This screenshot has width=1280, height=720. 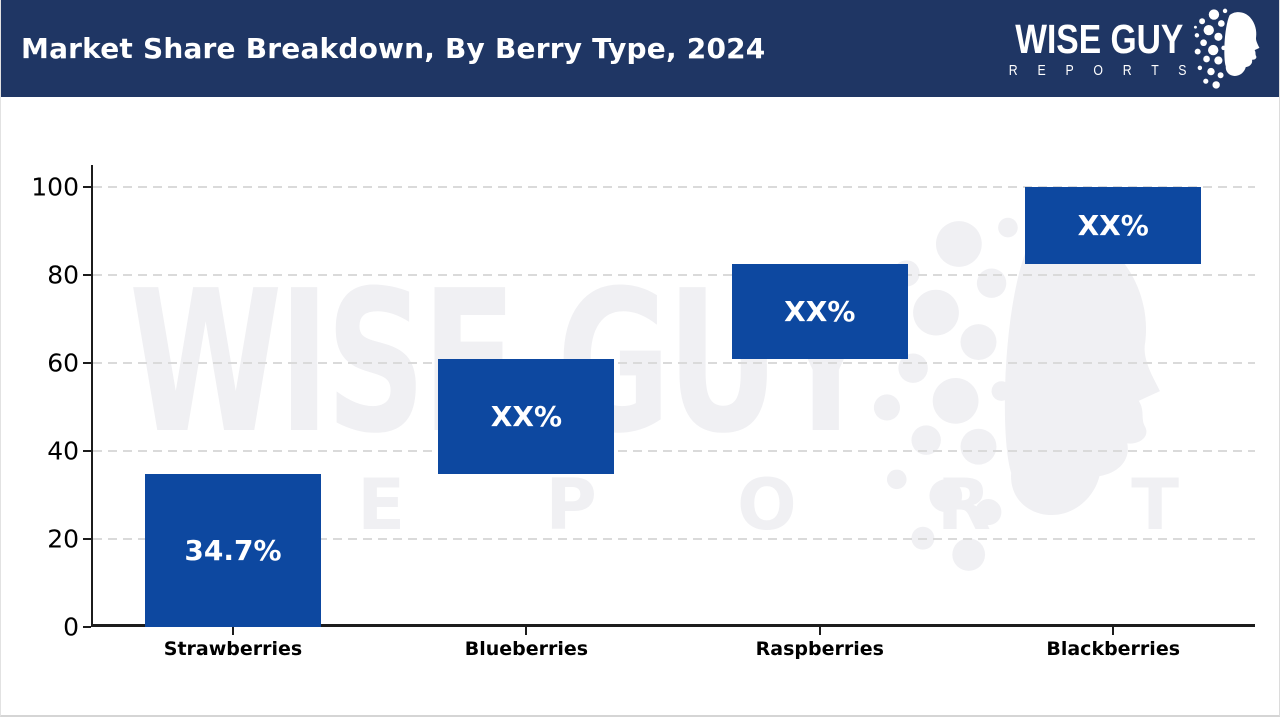 I want to click on brand-logo-line1: WISE GUY, so click(x=1099, y=39).